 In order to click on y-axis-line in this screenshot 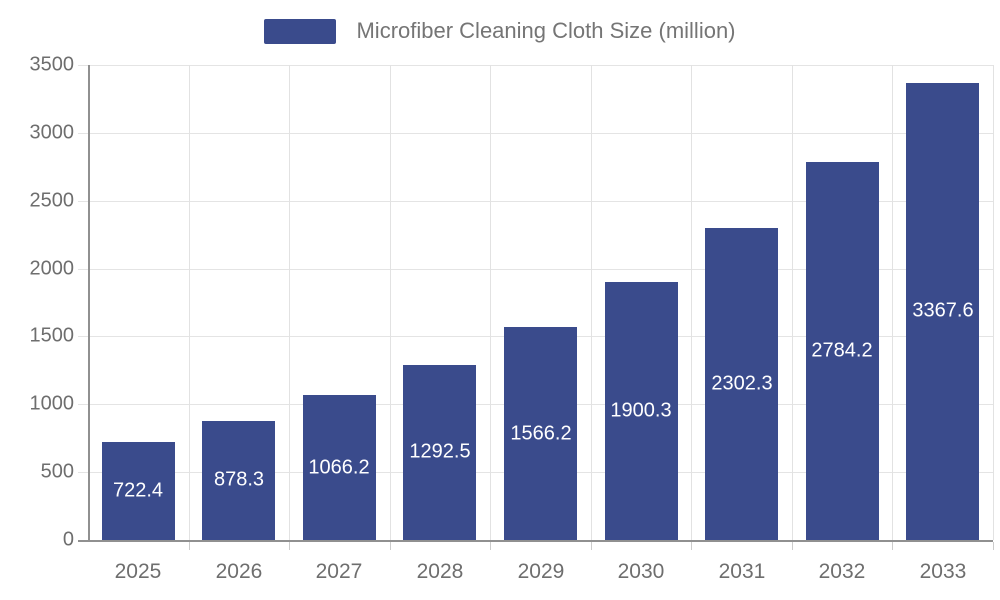, I will do `click(89, 302)`.